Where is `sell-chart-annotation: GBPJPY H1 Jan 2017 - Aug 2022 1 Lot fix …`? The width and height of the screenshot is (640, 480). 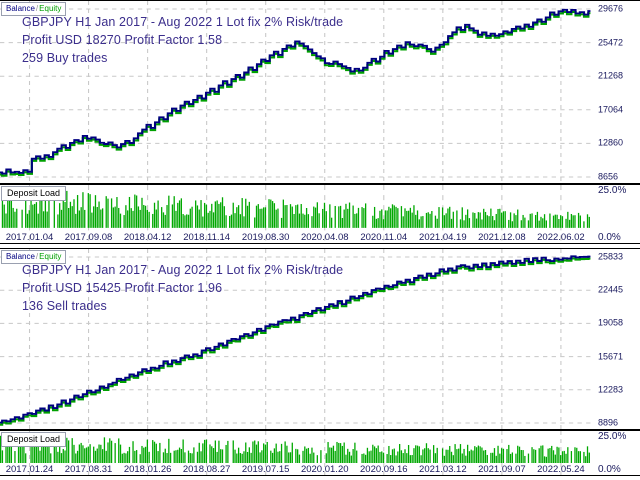
sell-chart-annotation: GBPJPY H1 Jan 2017 - Aug 2022 1 Lot fix … is located at coordinates (182, 288).